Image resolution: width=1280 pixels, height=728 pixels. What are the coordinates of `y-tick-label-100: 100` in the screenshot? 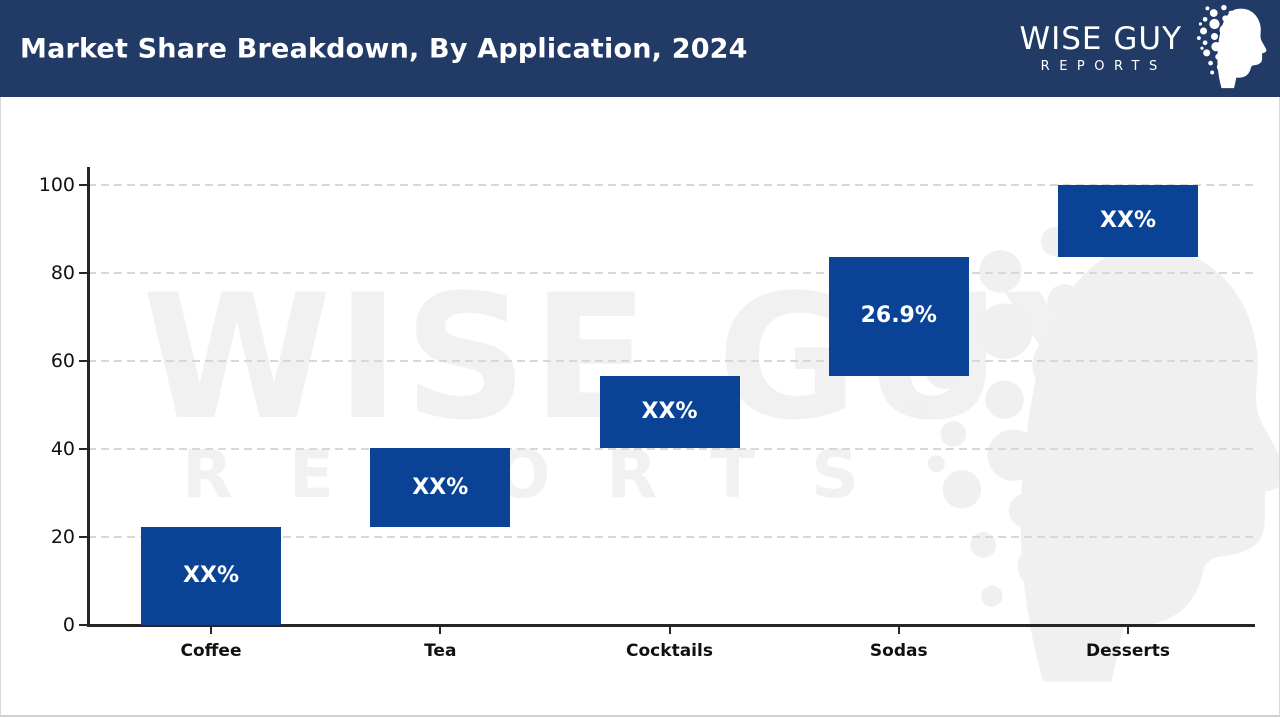 It's located at (56, 185).